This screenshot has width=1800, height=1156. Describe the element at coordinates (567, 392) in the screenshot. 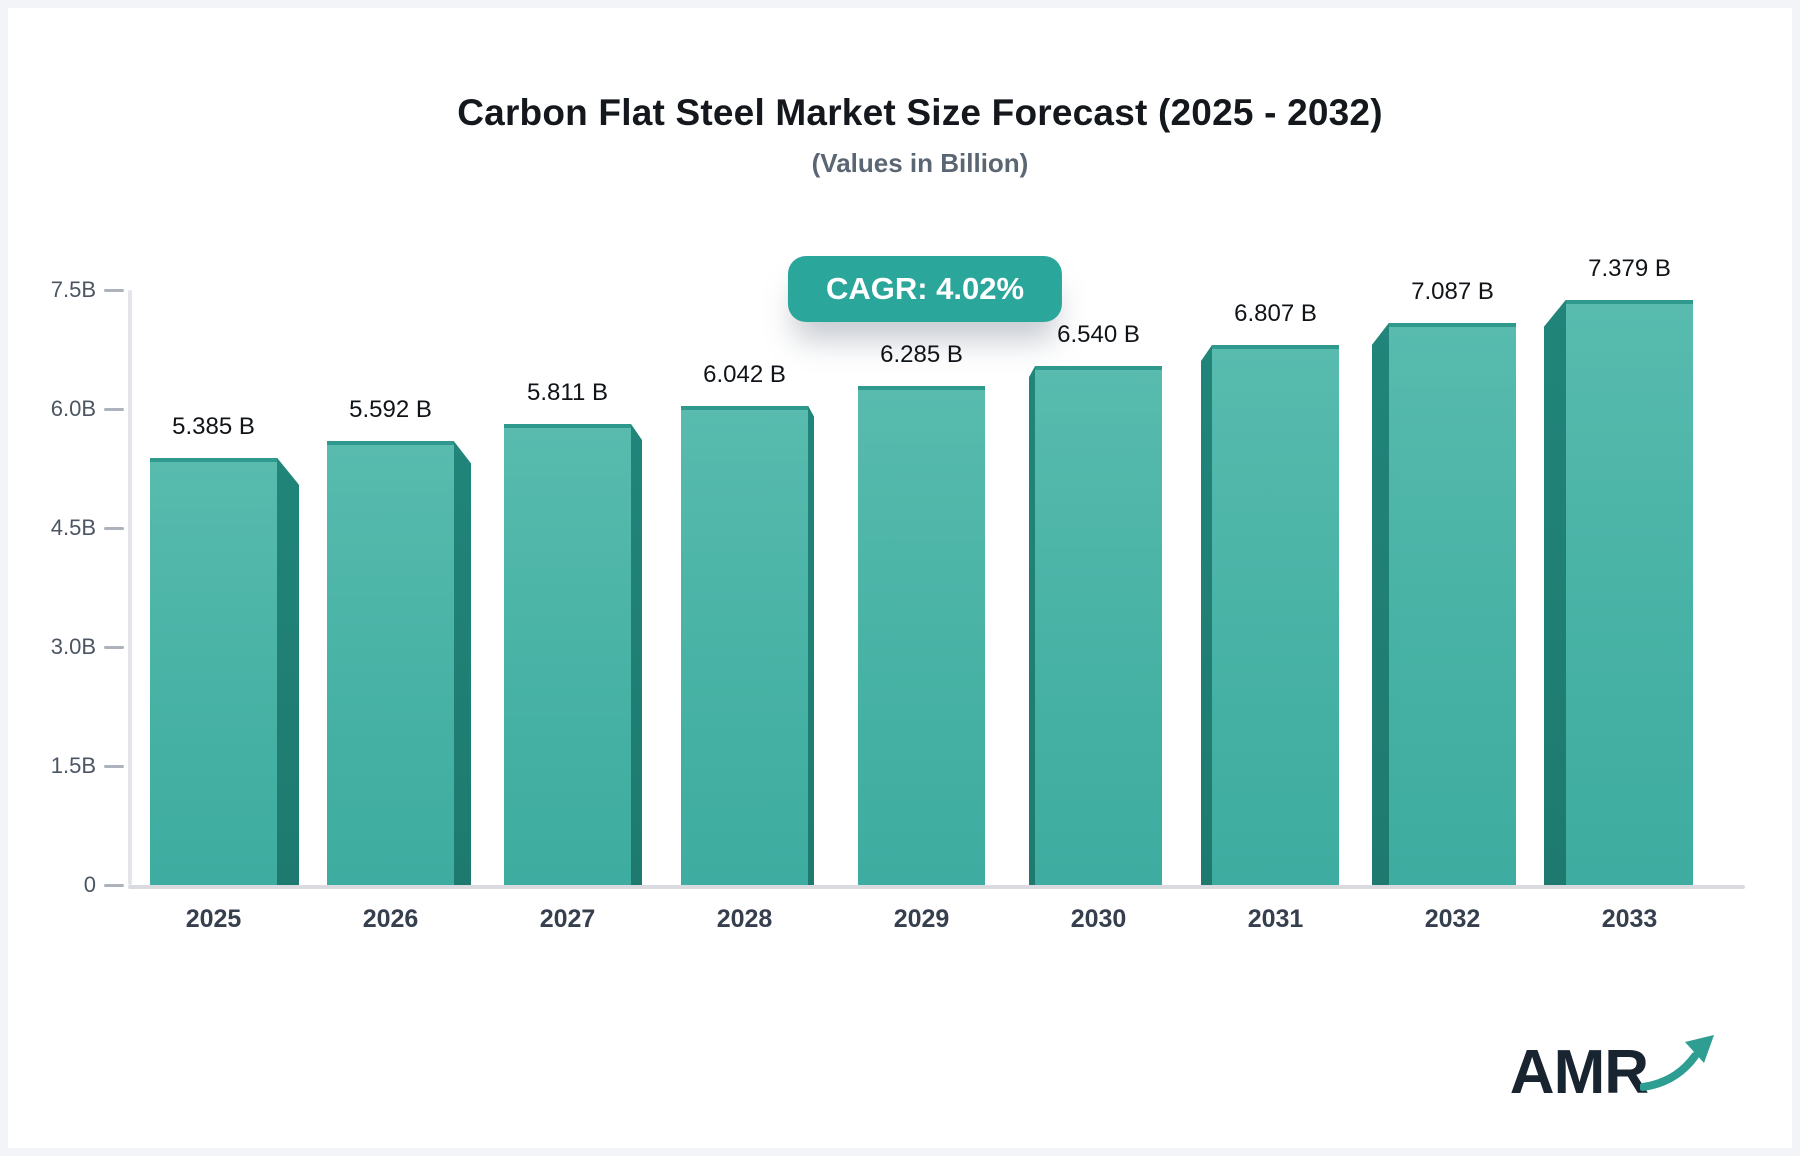

I see `bar-value-label: 5.811 B` at that location.